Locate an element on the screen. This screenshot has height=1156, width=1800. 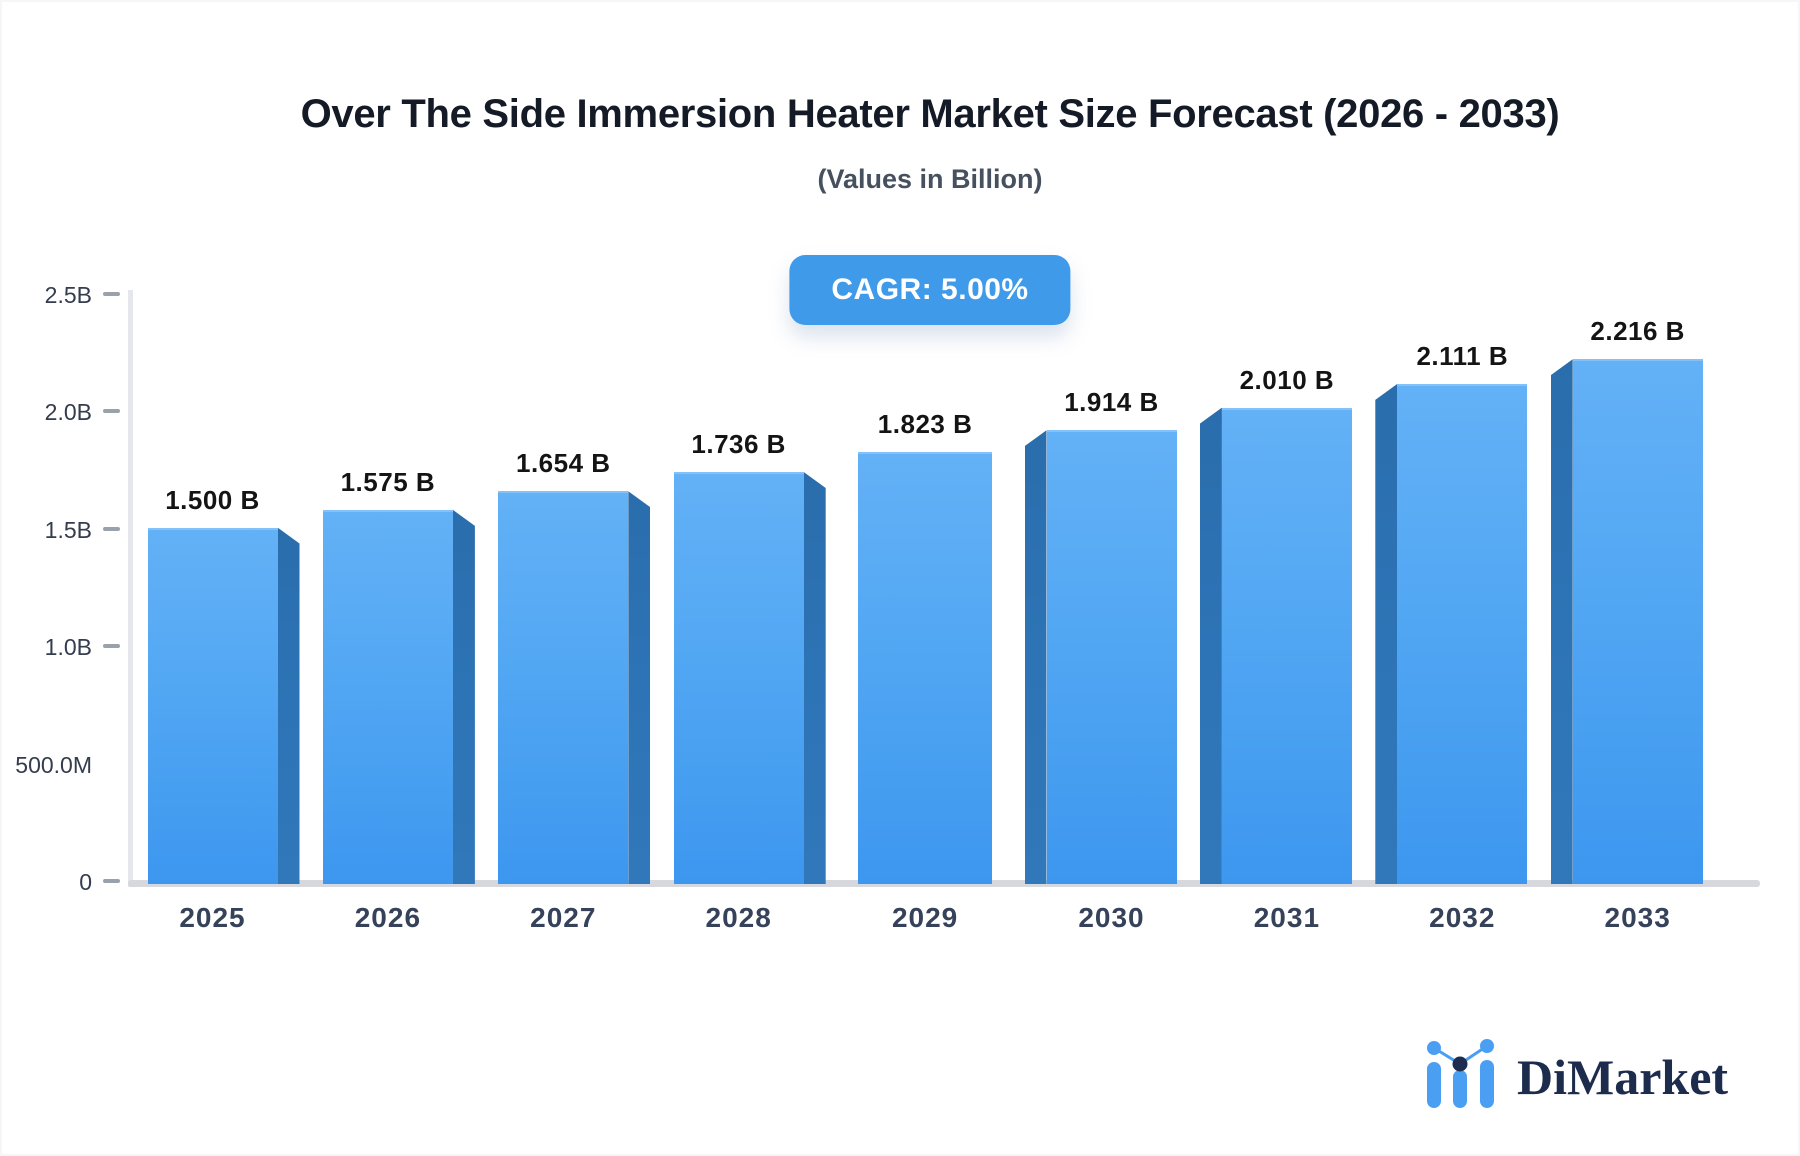
y-tick-label-2.0B: 2.0B is located at coordinates (68, 412).